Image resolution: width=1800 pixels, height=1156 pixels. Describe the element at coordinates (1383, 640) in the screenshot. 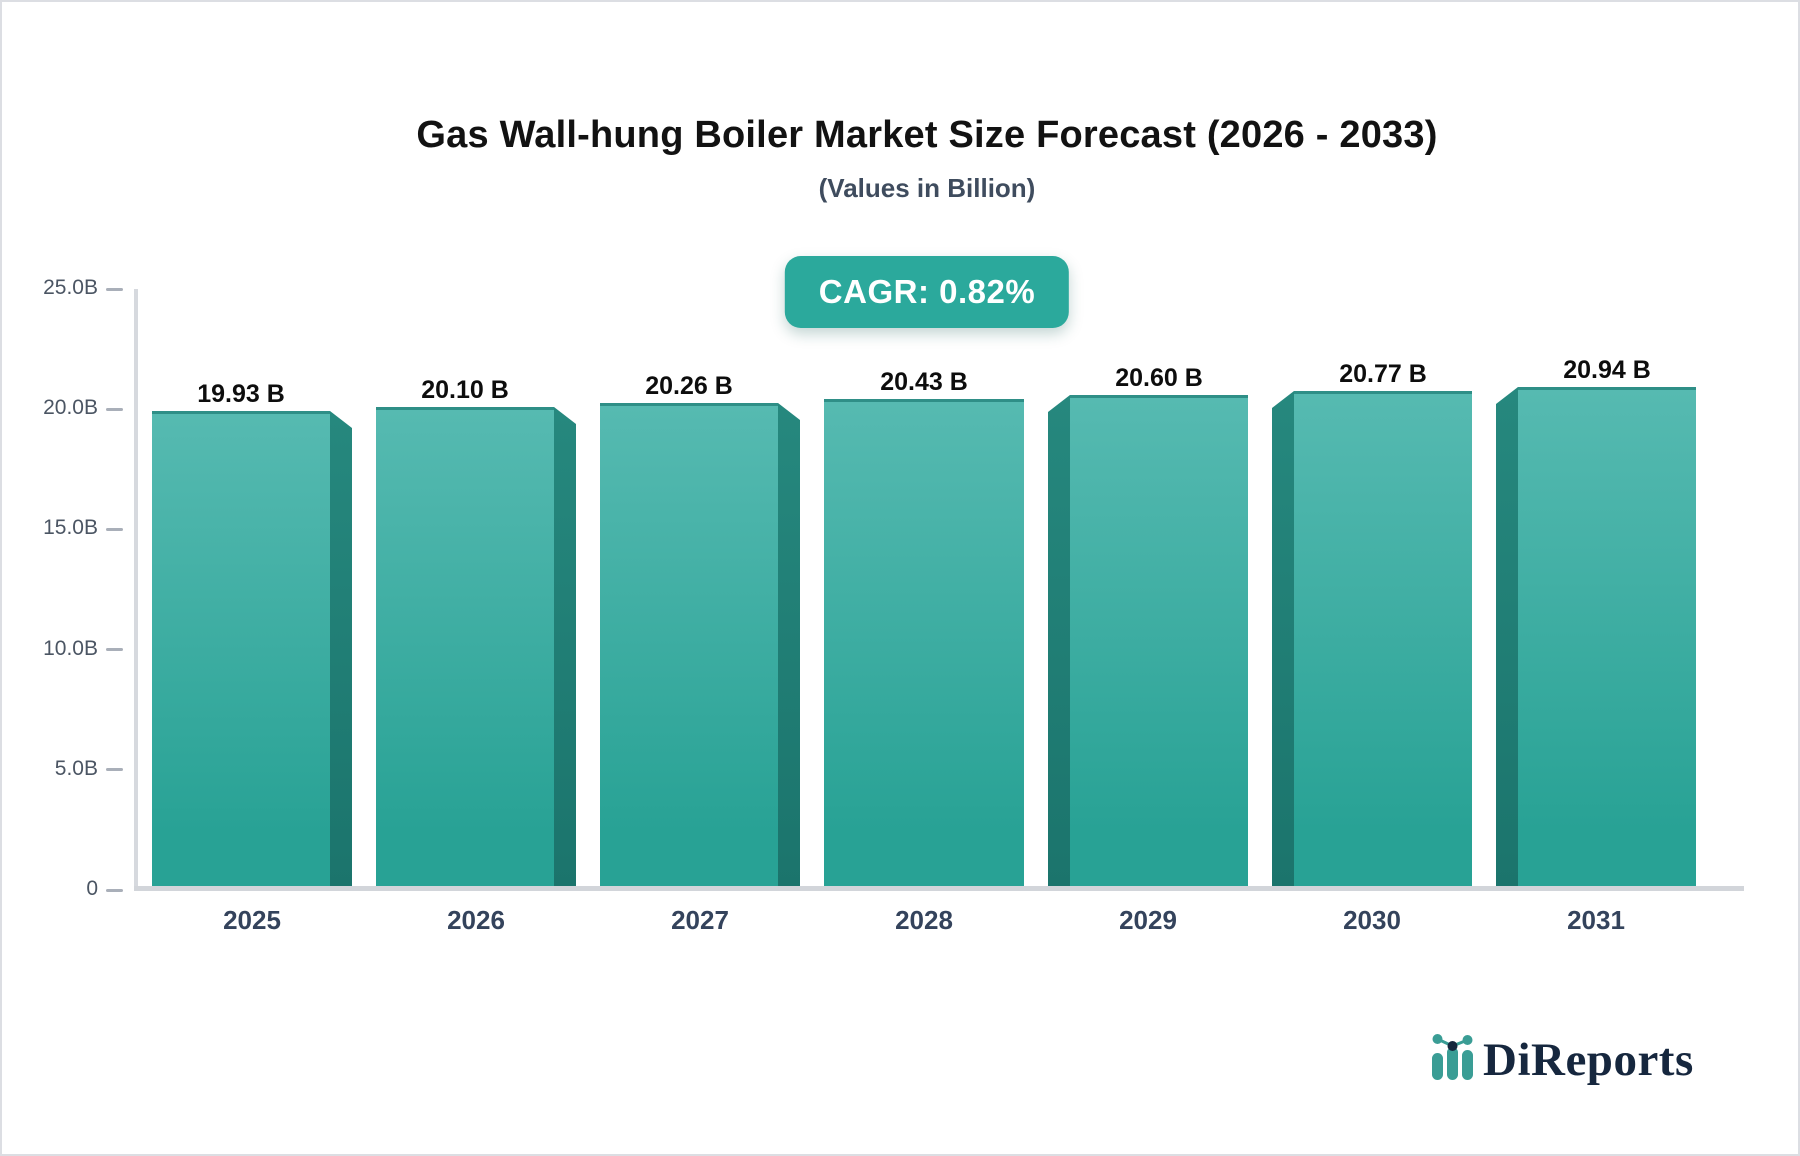

I see `bar-2030` at that location.